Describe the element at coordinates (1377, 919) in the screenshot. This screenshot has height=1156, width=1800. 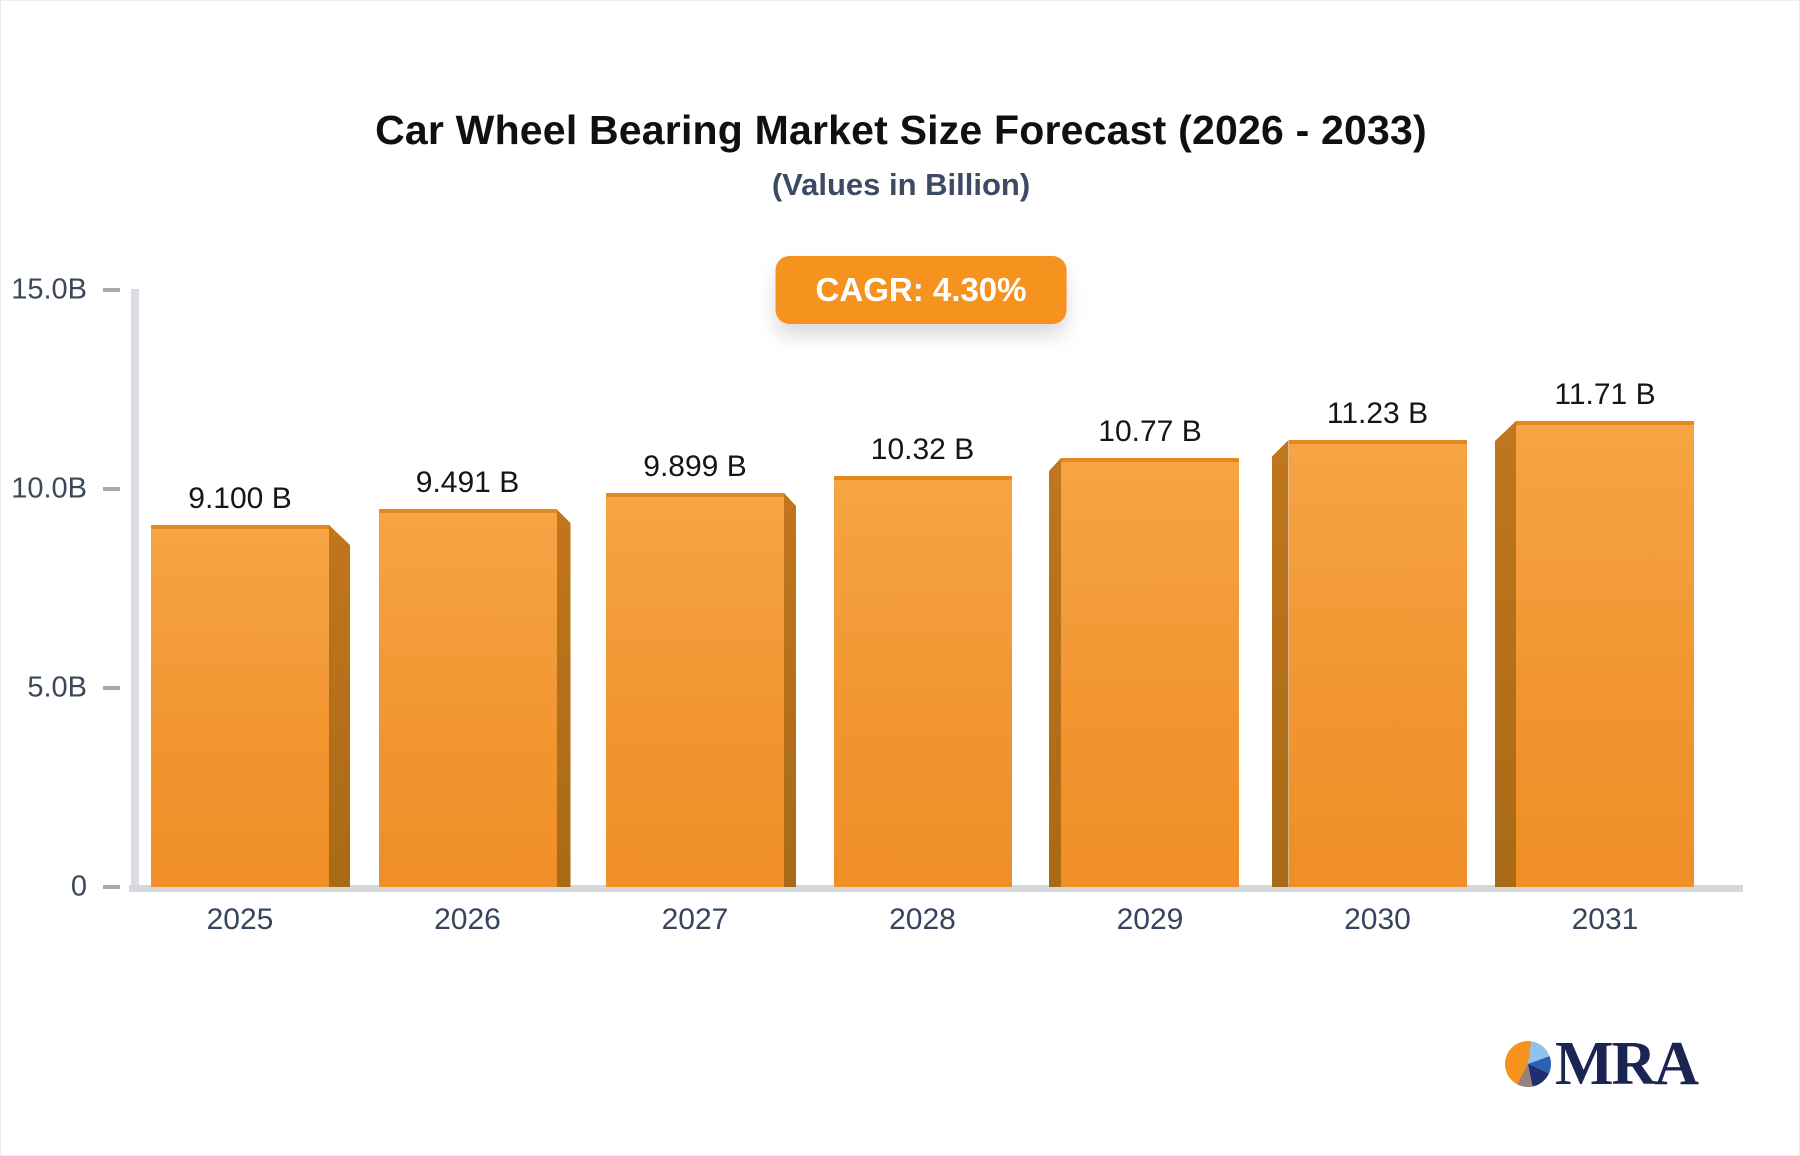
I see `x-axis-label: 2030` at that location.